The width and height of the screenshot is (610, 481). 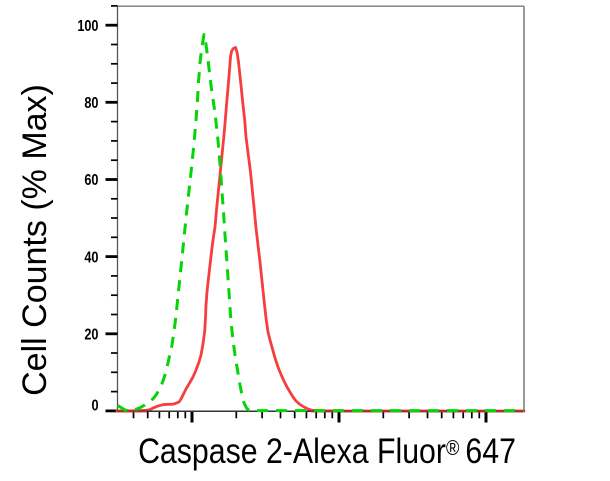 I want to click on svg-text: 60, so click(x=91, y=180).